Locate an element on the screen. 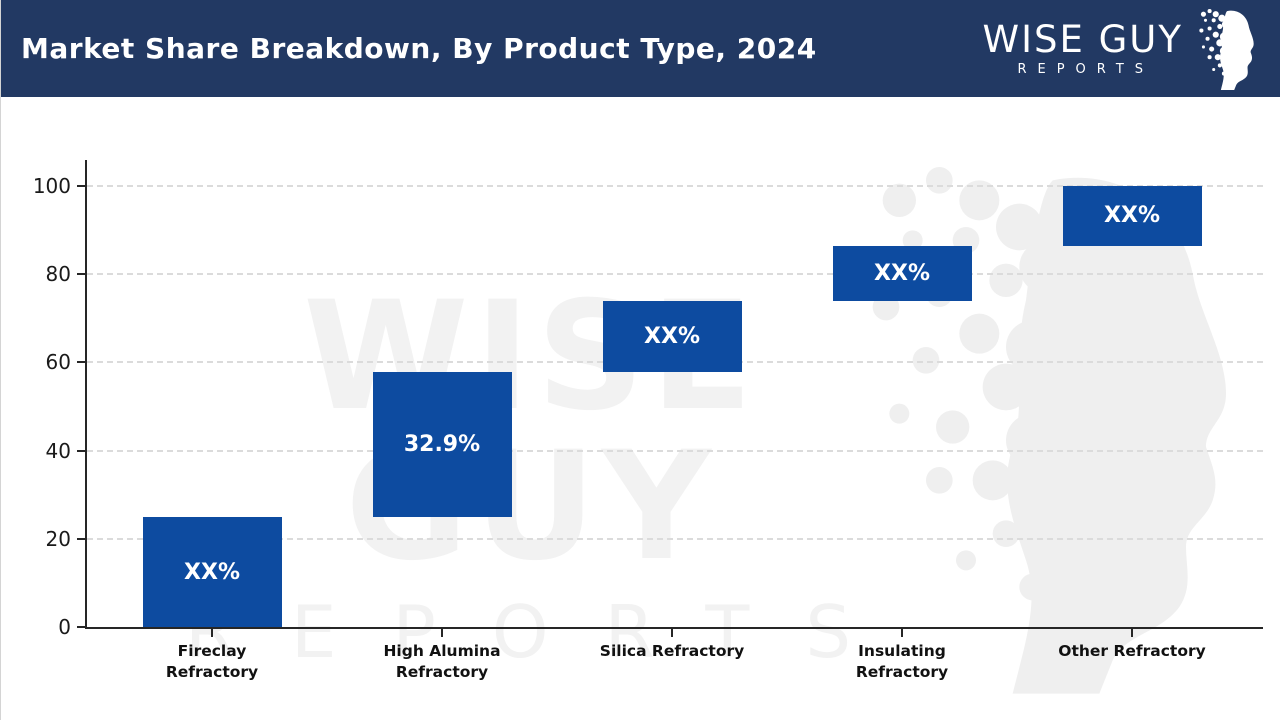 This screenshot has width=1280, height=720. y-tick-label: 60 is located at coordinates (58, 362).